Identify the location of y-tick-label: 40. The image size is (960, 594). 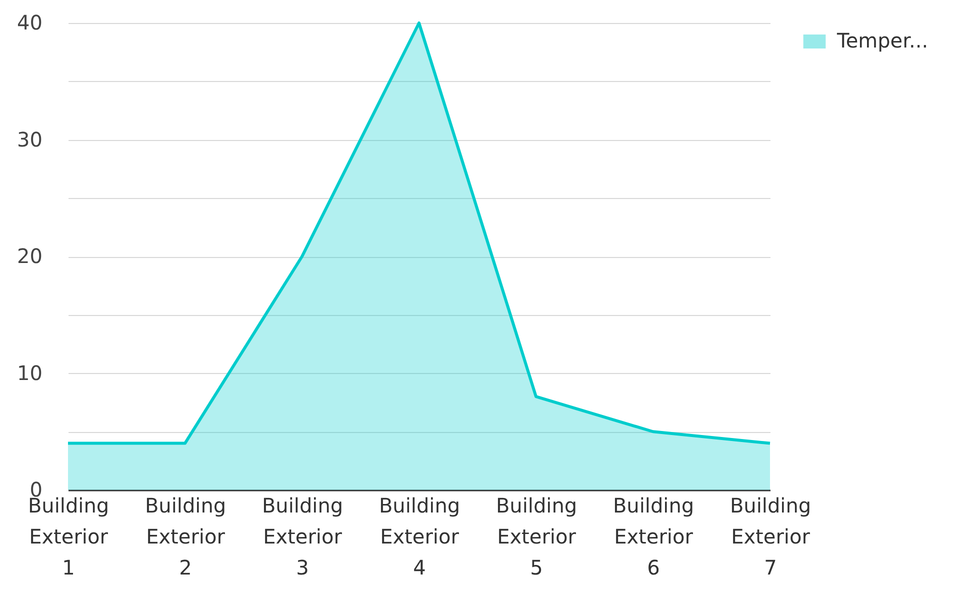
(29, 22).